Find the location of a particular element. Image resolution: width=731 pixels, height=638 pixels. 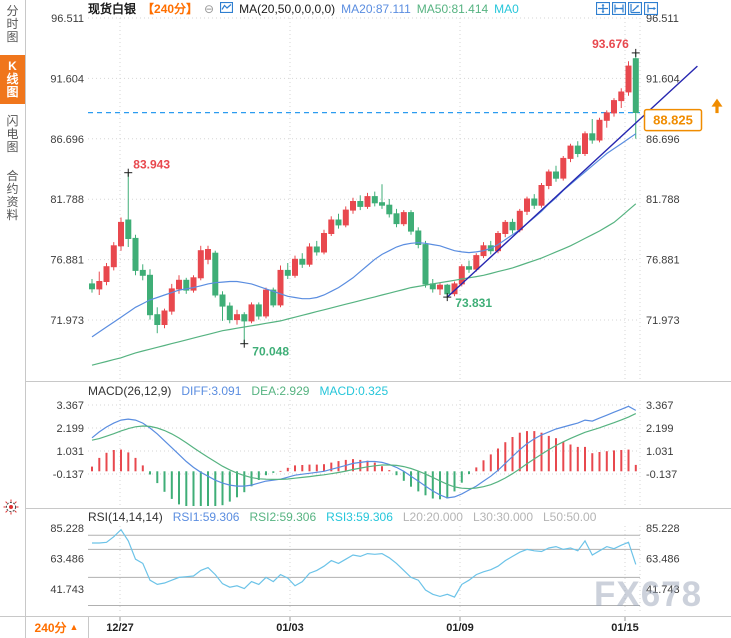

period-selector-label: 240分 is located at coordinates (50, 627).